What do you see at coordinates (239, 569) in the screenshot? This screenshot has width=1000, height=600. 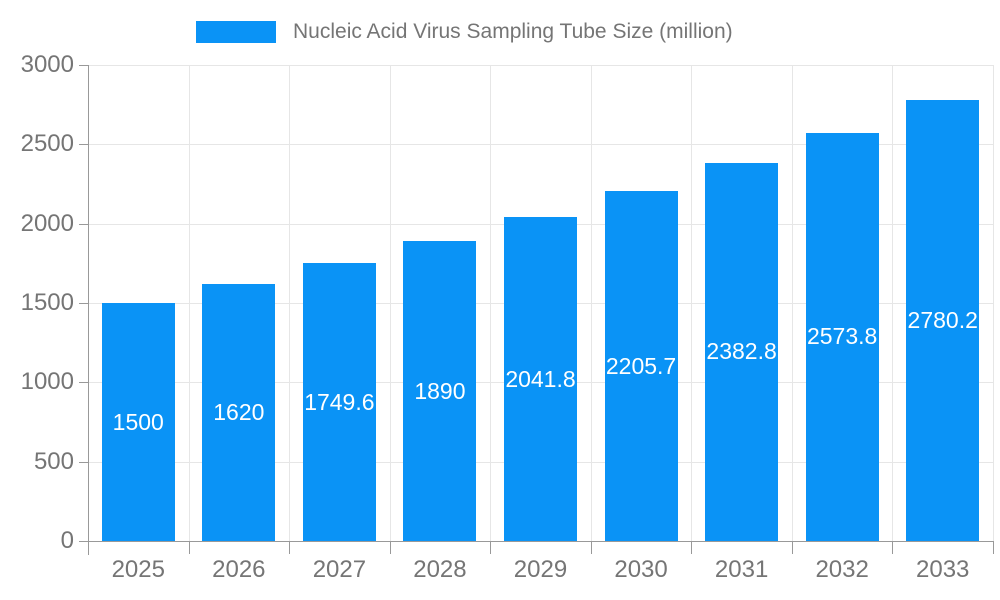 I see `x-axis-tick-label: 2026` at bounding box center [239, 569].